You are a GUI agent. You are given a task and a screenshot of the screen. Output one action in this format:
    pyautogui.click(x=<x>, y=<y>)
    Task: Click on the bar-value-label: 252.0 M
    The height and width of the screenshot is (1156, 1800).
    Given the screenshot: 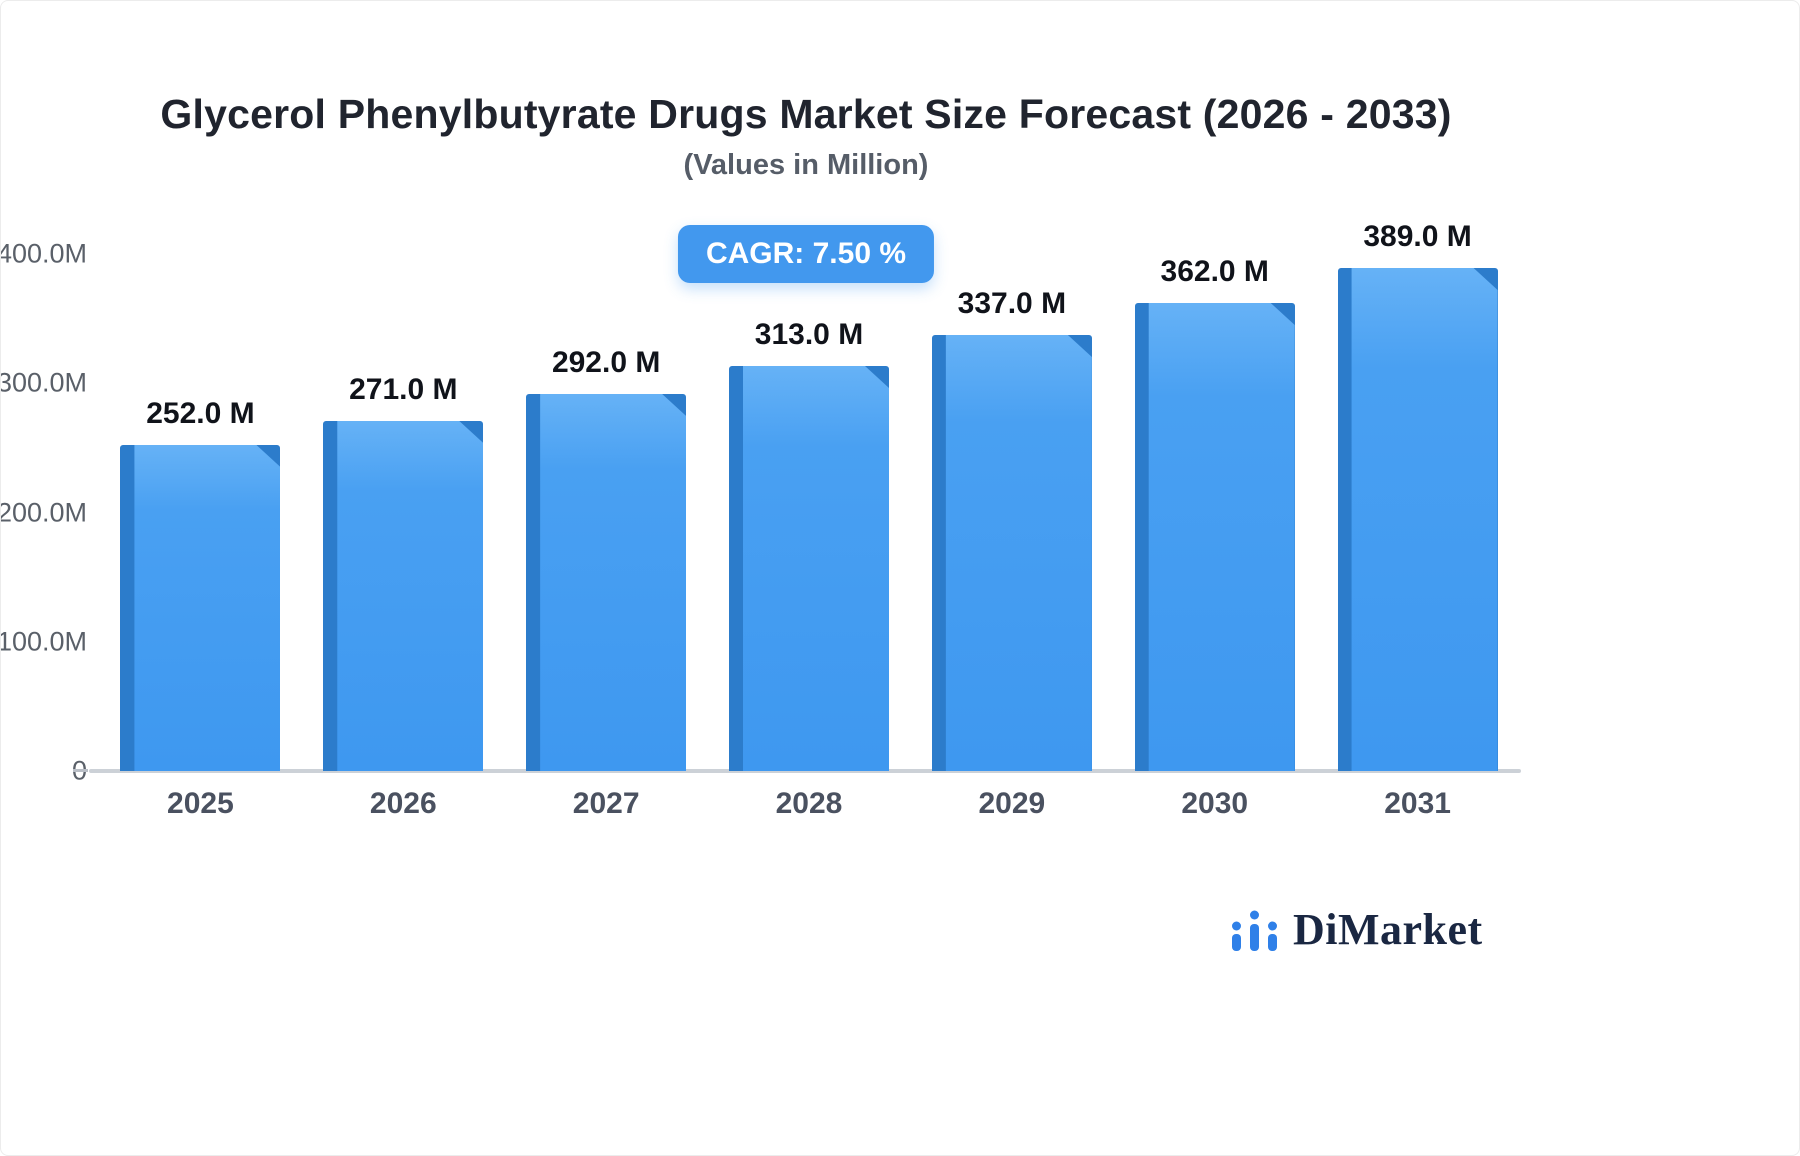 What is the action you would take?
    pyautogui.click(x=200, y=413)
    